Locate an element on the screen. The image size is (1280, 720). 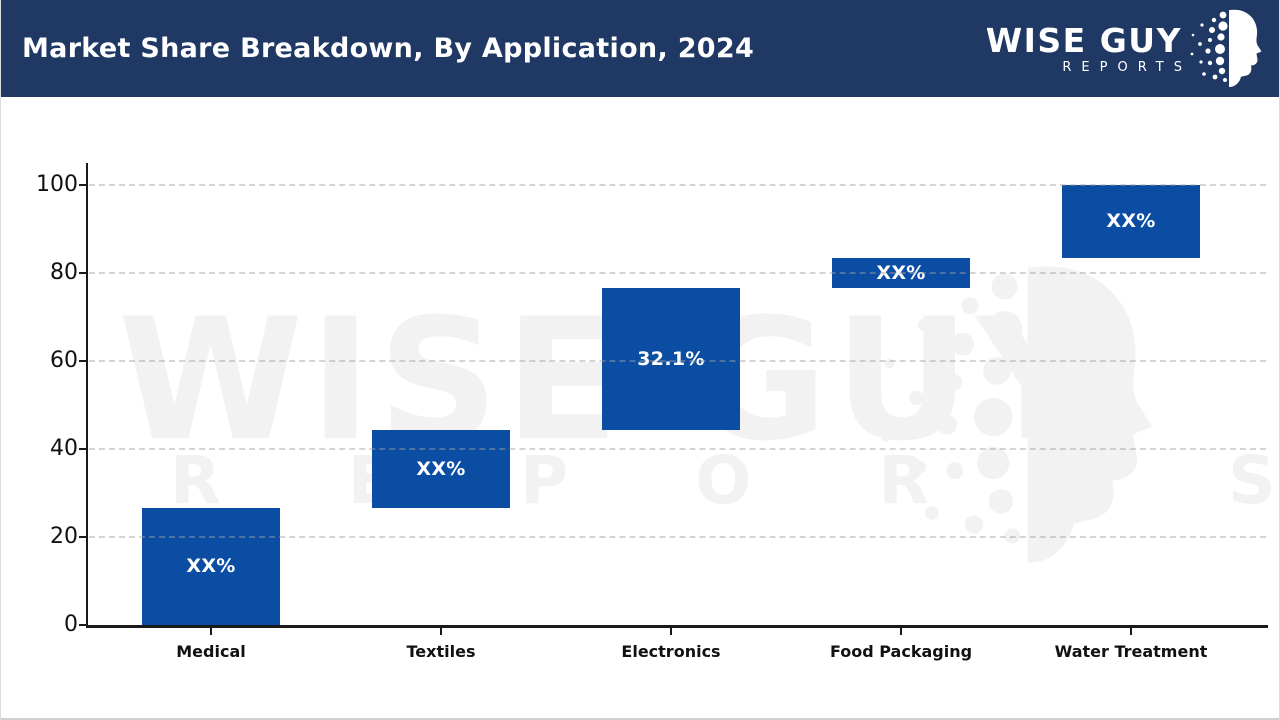
x-category-label-textiles: Textiles is located at coordinates (441, 651).